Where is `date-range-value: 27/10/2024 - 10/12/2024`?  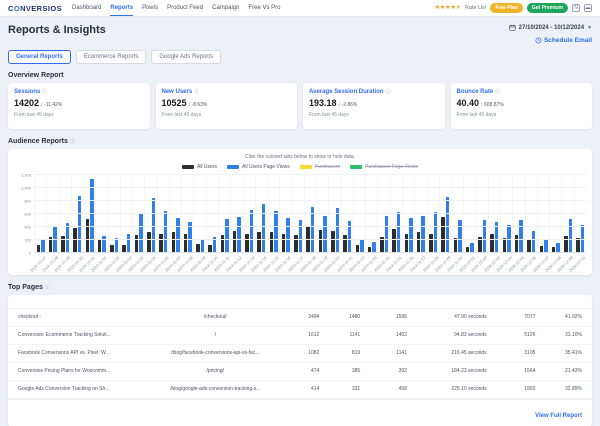 date-range-value: 27/10/2024 - 10/12/2024 is located at coordinates (551, 27).